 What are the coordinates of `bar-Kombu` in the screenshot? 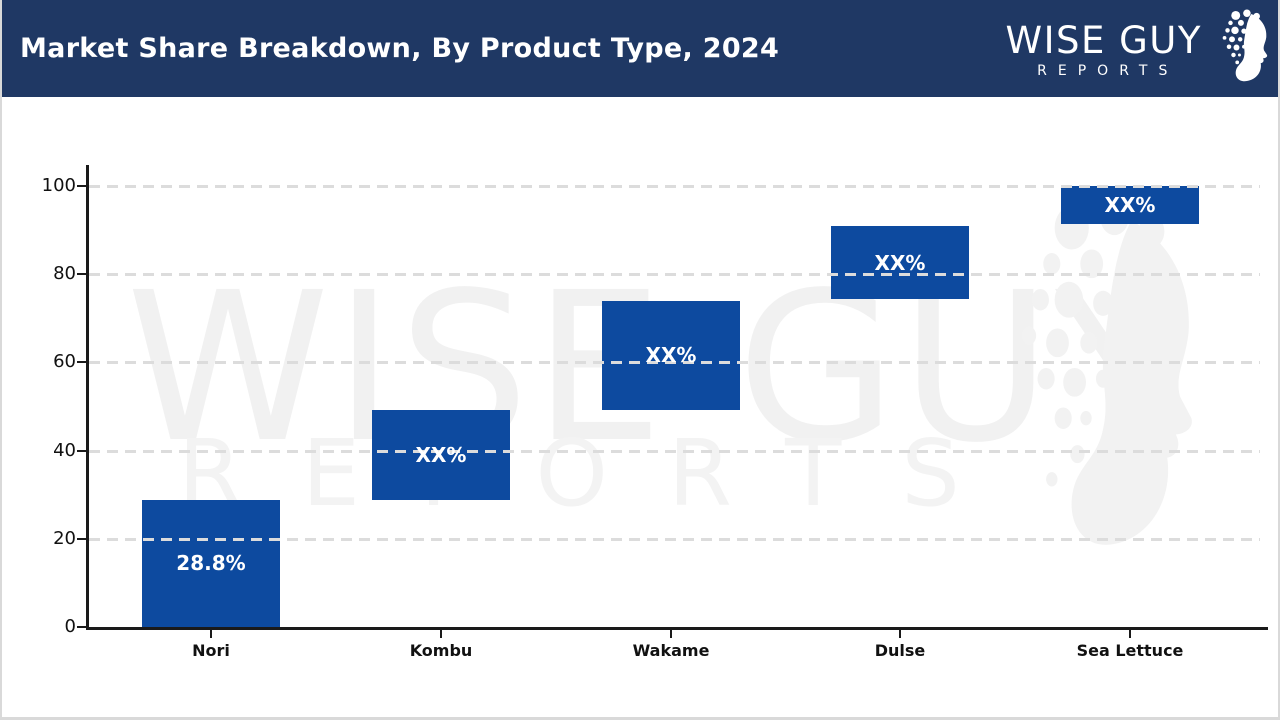 It's located at (441, 455).